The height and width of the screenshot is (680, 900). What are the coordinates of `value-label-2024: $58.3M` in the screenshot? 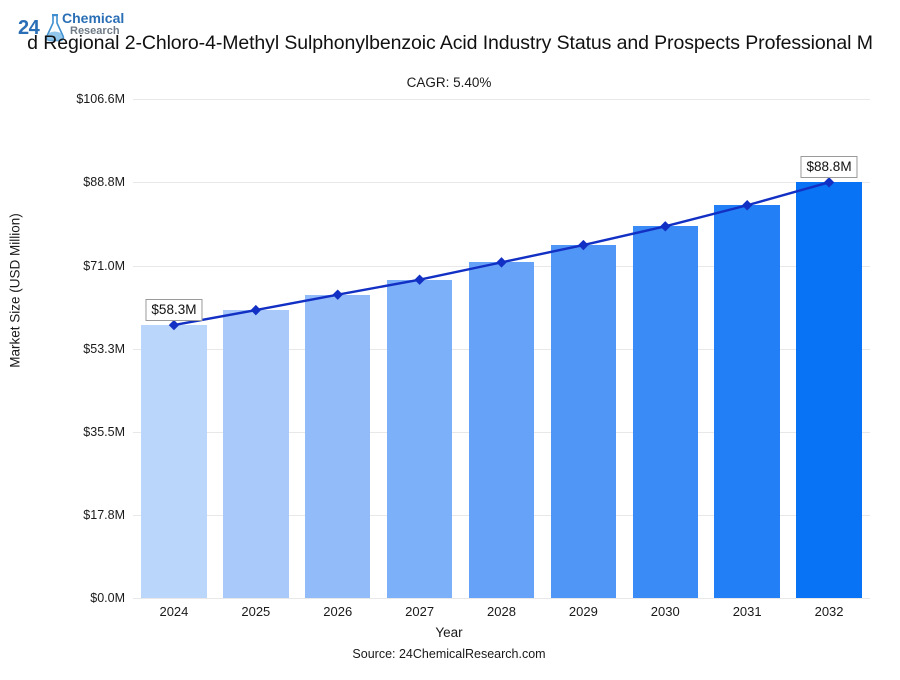 It's located at (174, 310).